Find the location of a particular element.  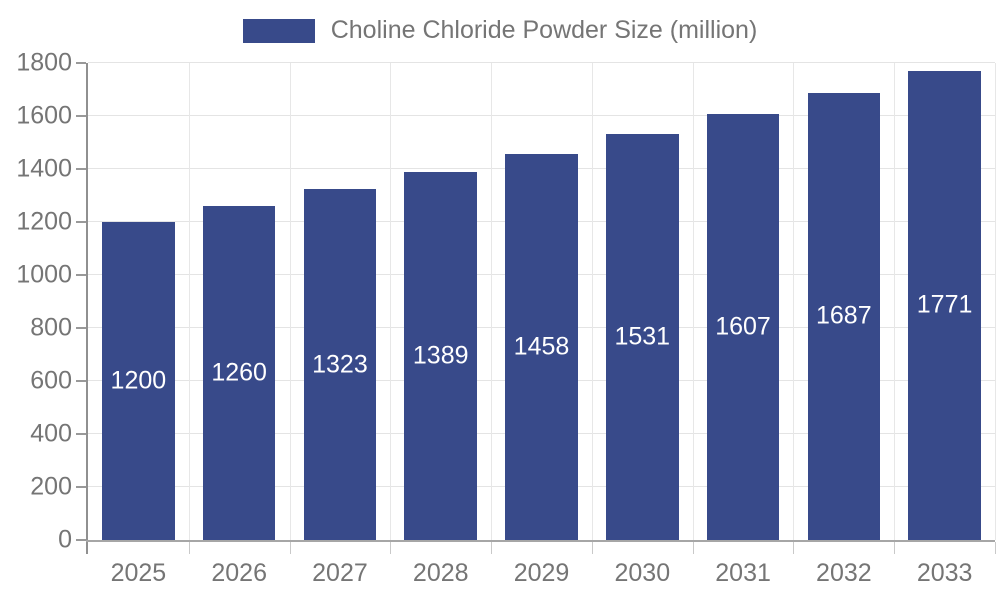

bar: 1531 is located at coordinates (642, 337).